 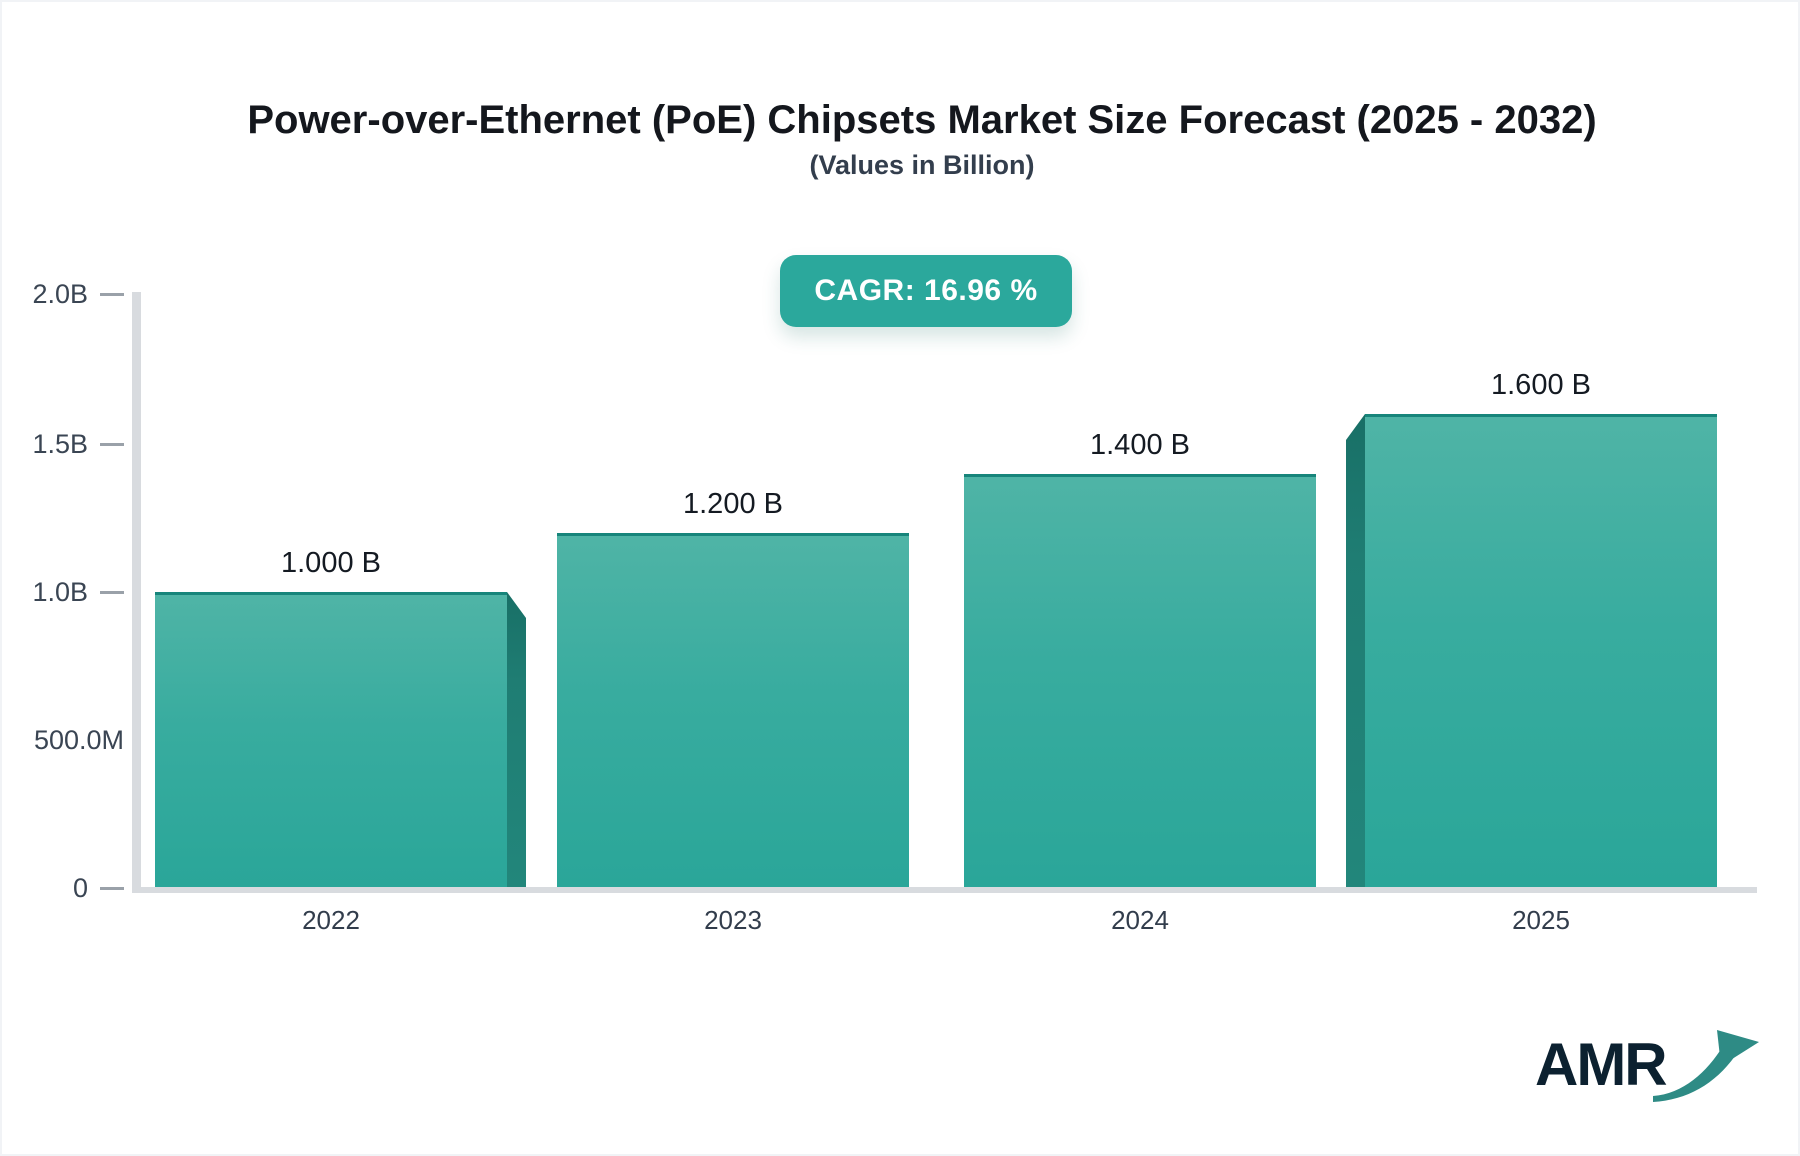 I want to click on bar-value-2025: 1.600 B, so click(x=1541, y=385).